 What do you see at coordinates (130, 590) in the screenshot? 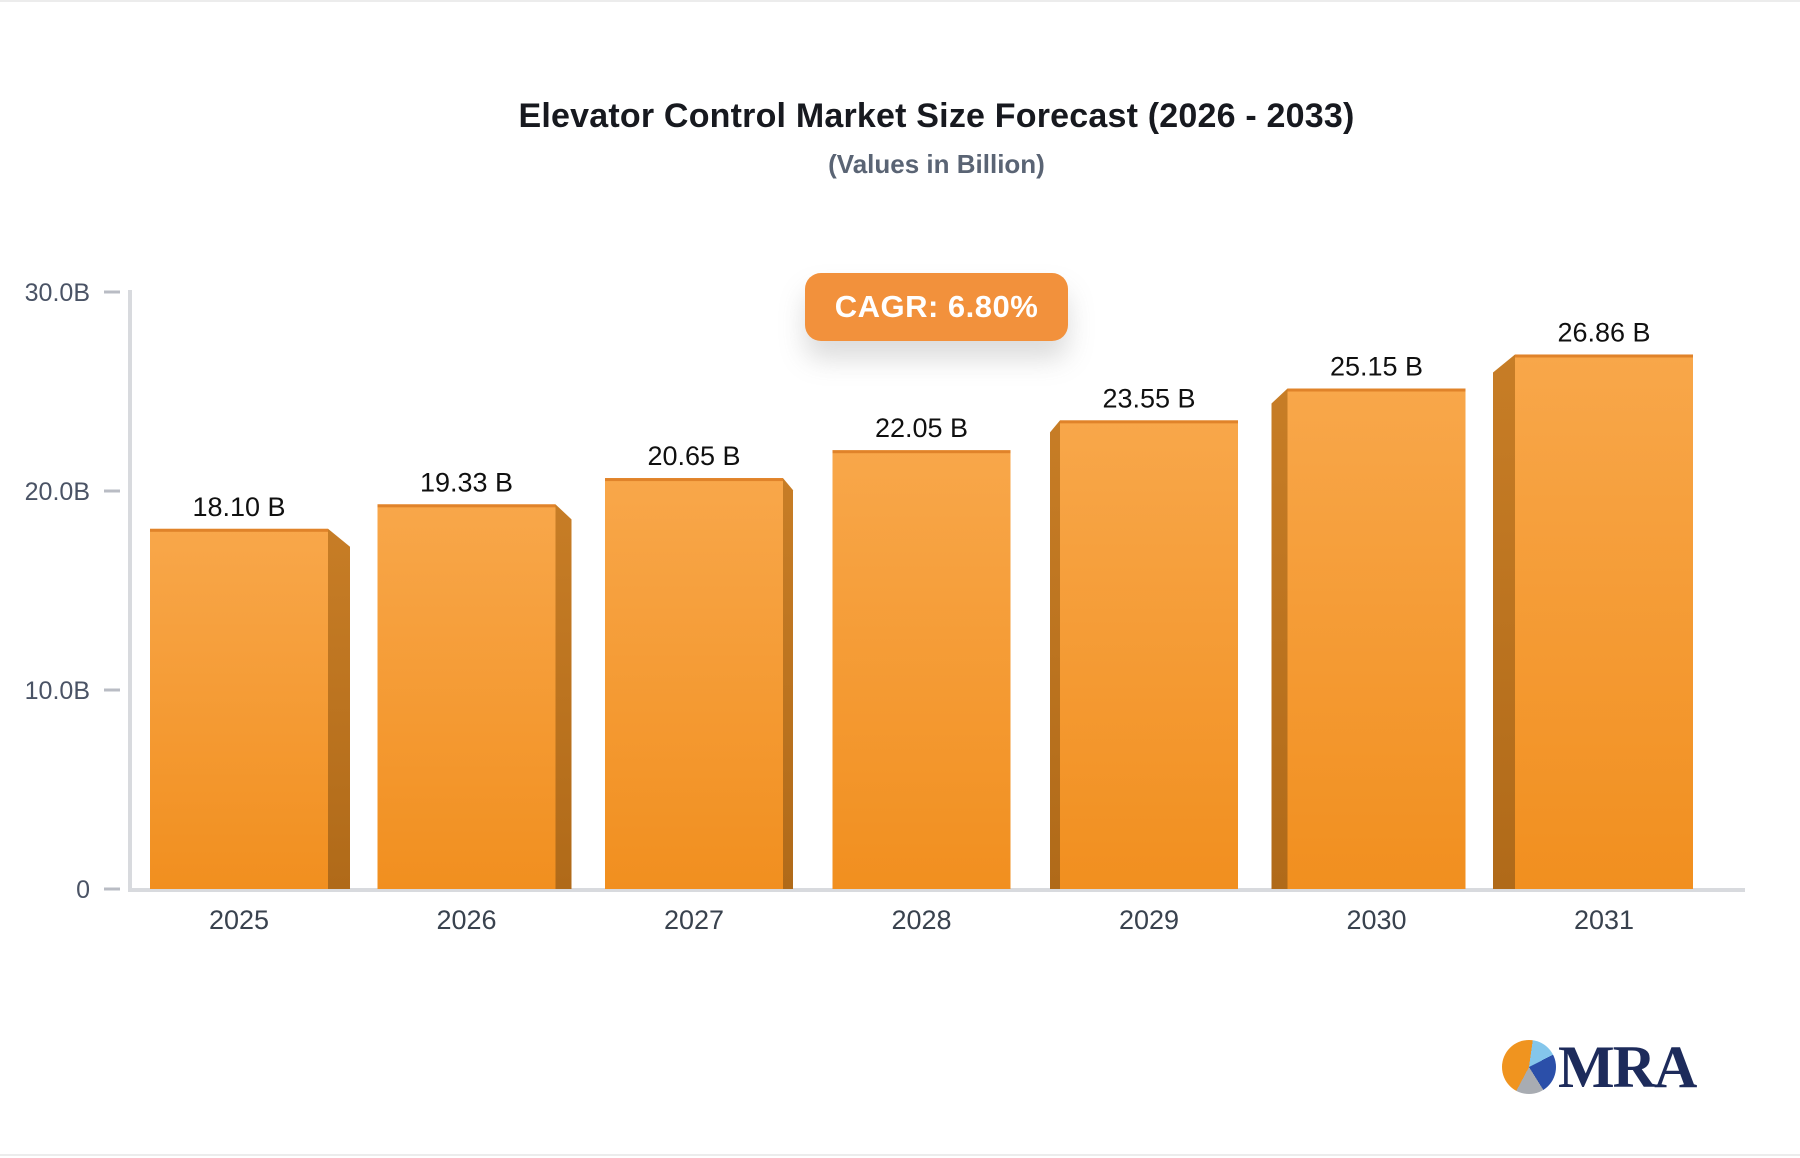
I see `y-axis-line` at bounding box center [130, 590].